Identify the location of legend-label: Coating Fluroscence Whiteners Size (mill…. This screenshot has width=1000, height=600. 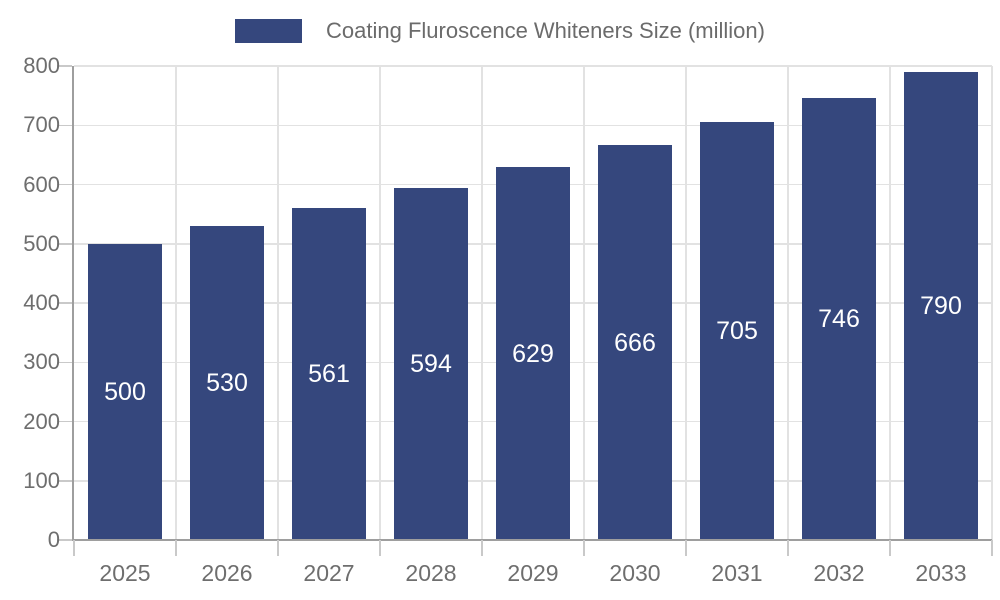
(545, 30).